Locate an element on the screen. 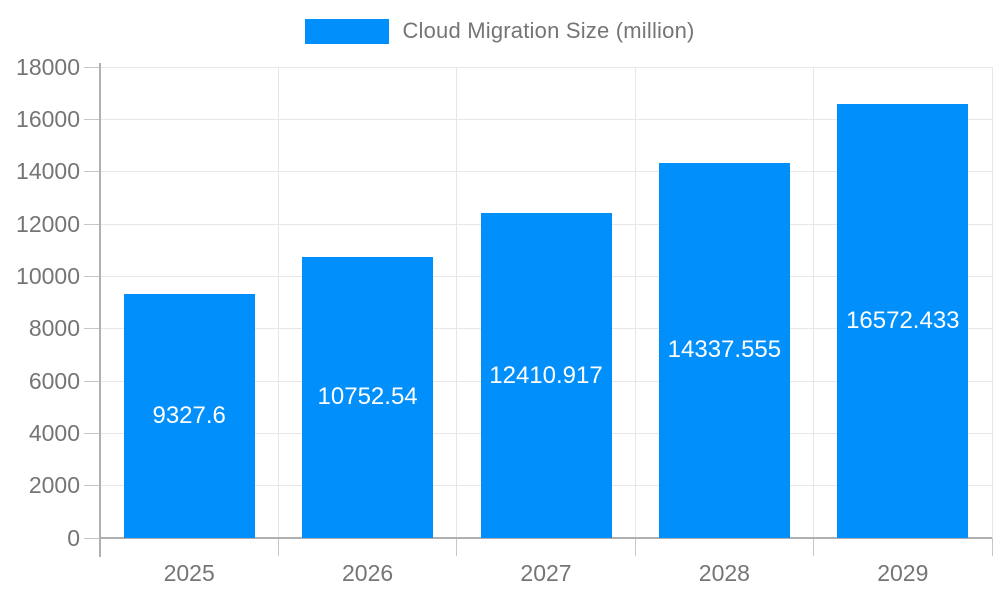 This screenshot has height=600, width=1000. x-axis-label: 2029 is located at coordinates (903, 573).